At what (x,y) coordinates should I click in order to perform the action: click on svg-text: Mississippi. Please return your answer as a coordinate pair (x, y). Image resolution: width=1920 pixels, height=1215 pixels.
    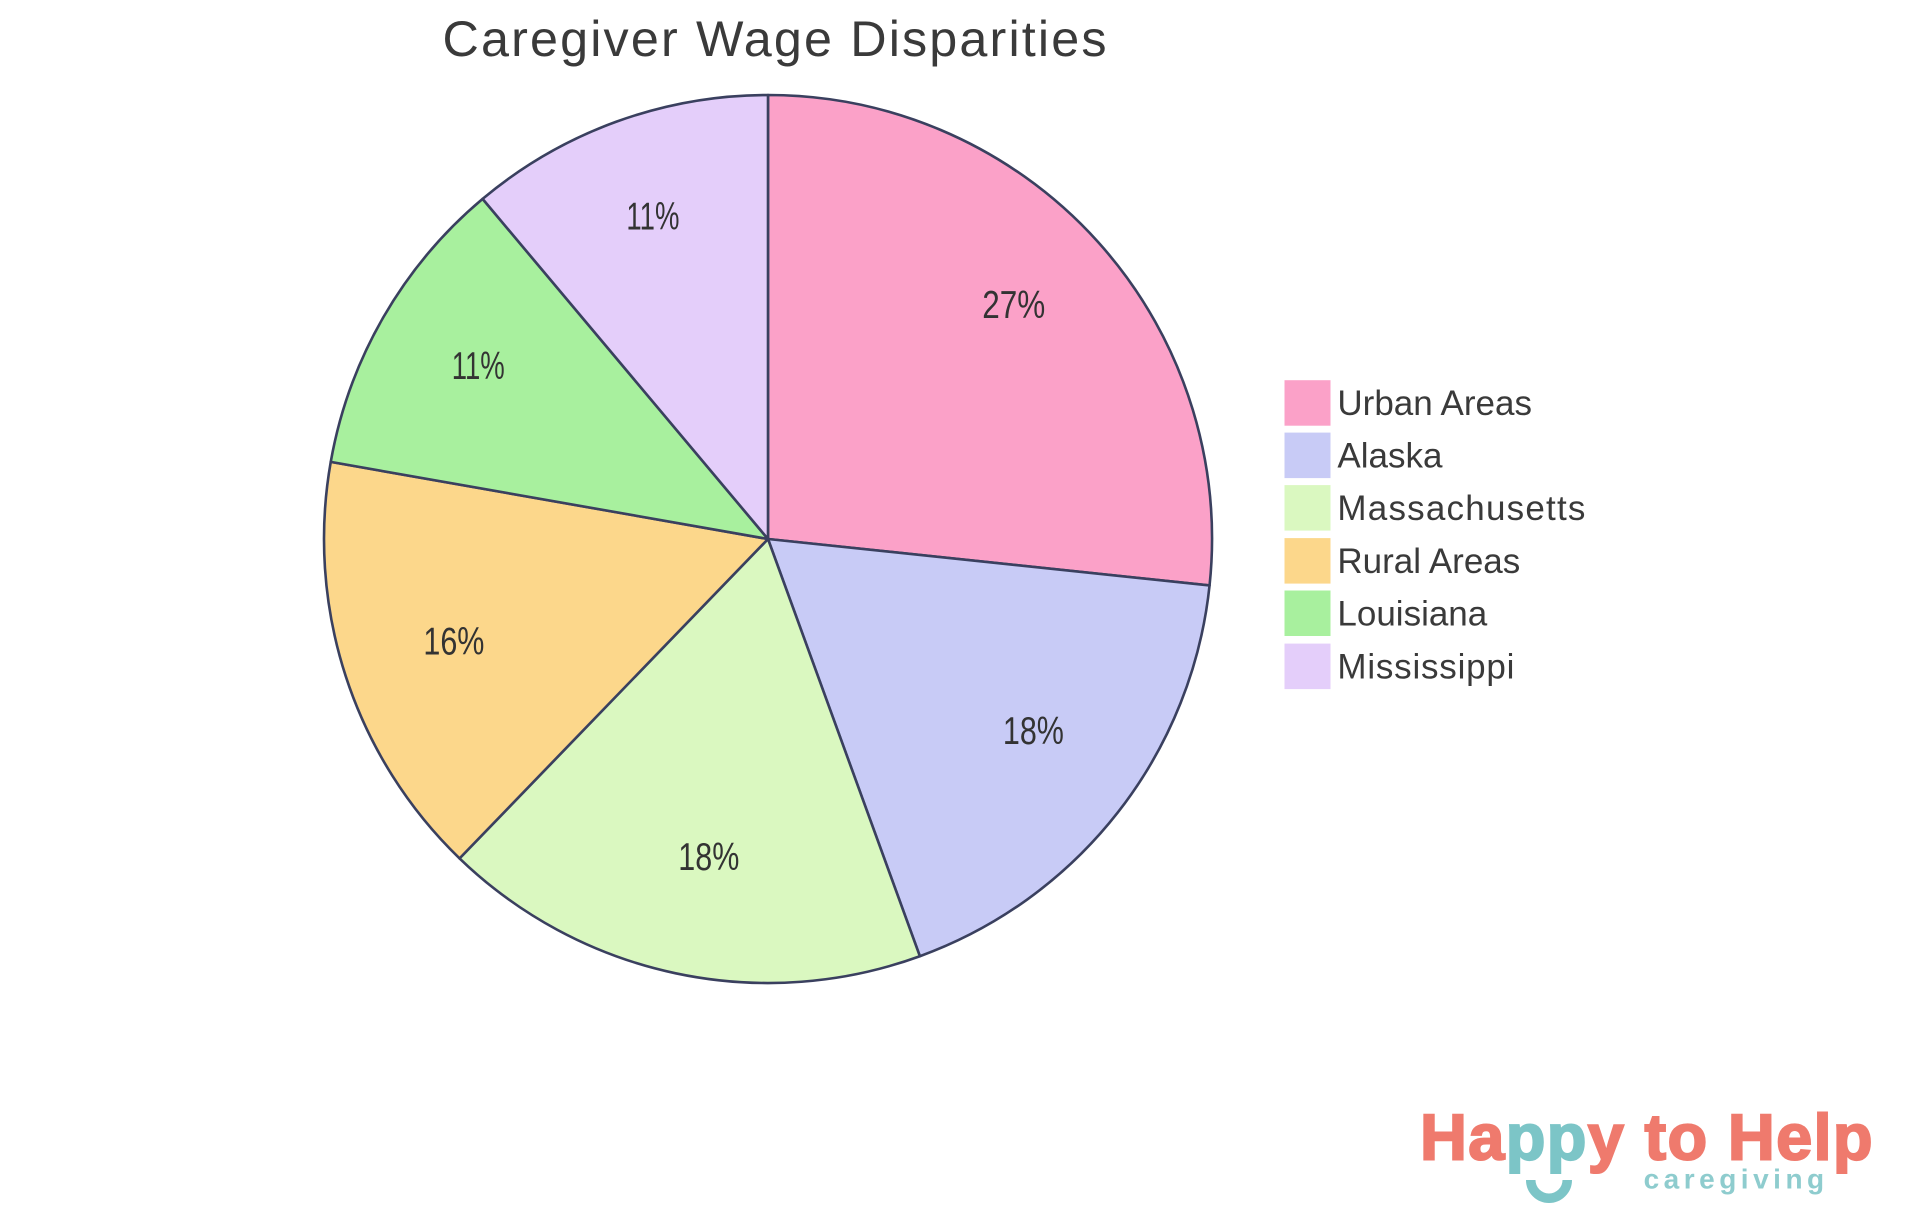
    Looking at the image, I should click on (1425, 666).